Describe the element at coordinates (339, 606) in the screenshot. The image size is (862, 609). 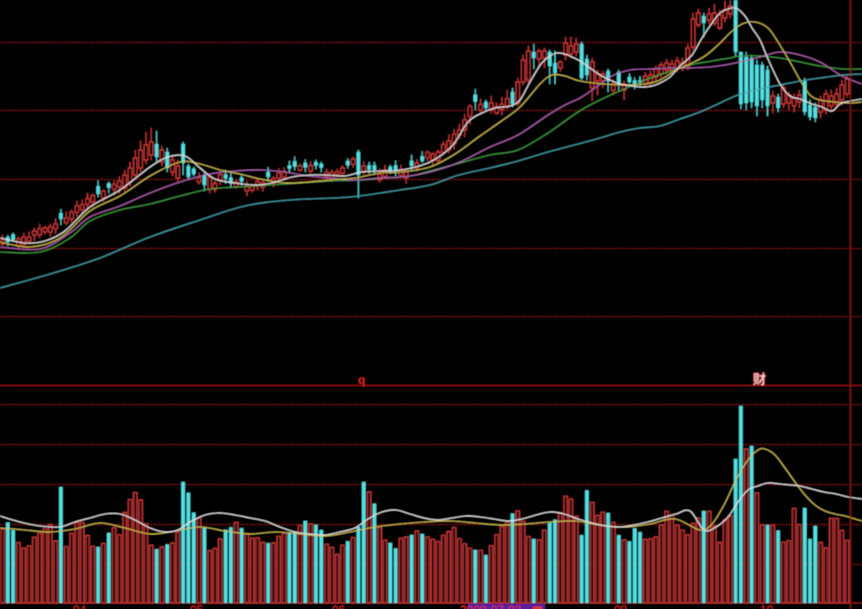
I see `svg-text: 06` at that location.